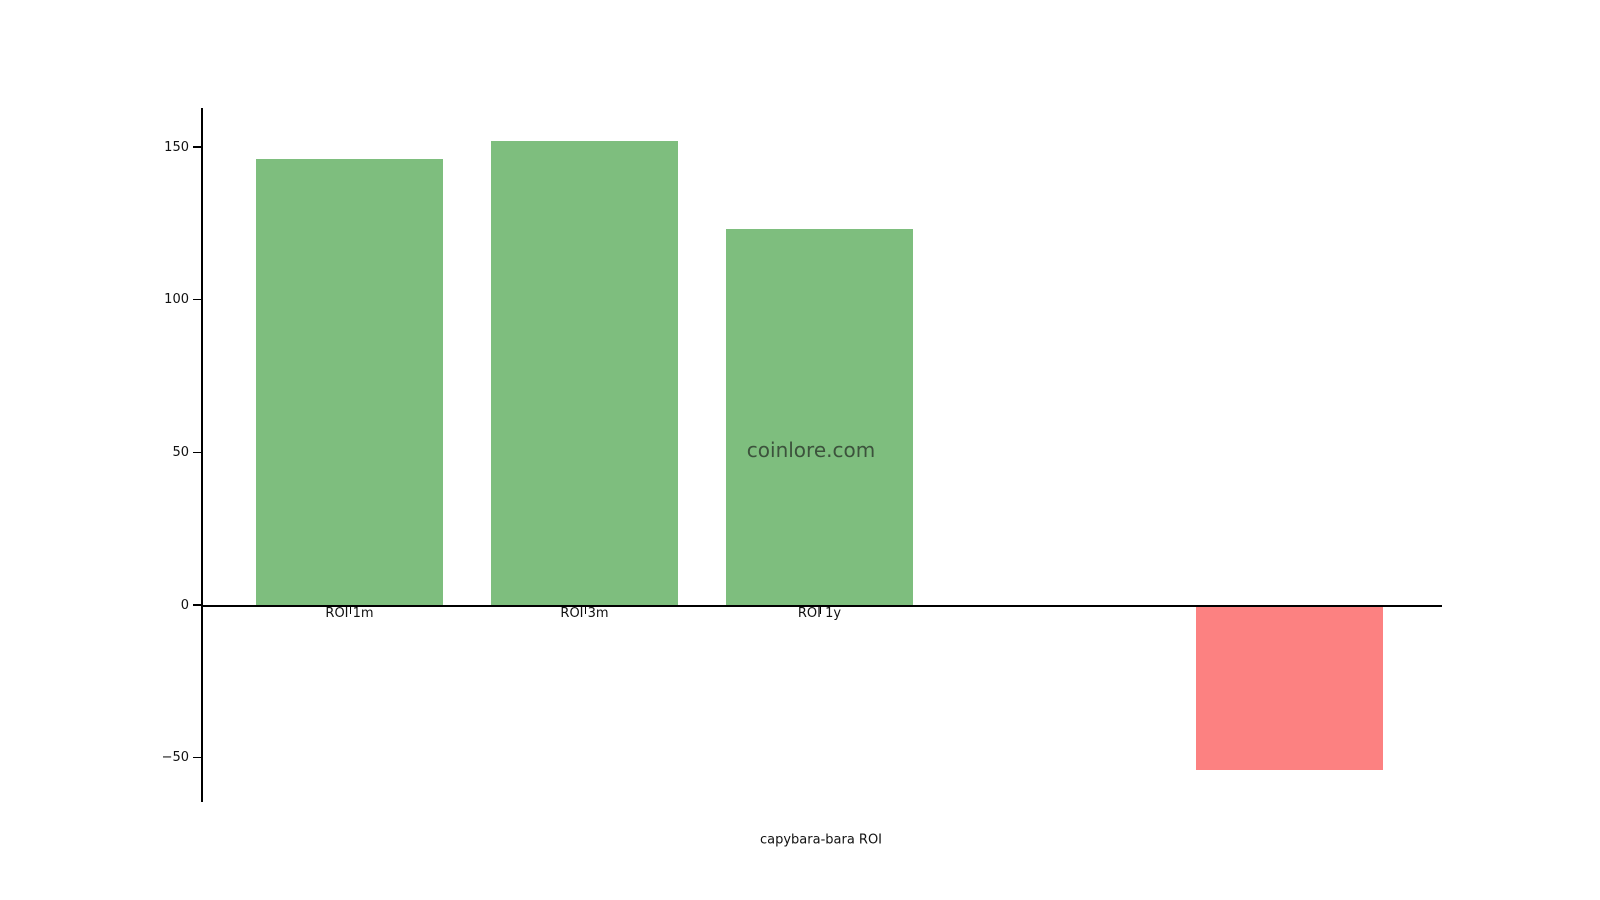 The image size is (1600, 900). What do you see at coordinates (175, 758) in the screenshot?
I see `y-tick-label: −50` at bounding box center [175, 758].